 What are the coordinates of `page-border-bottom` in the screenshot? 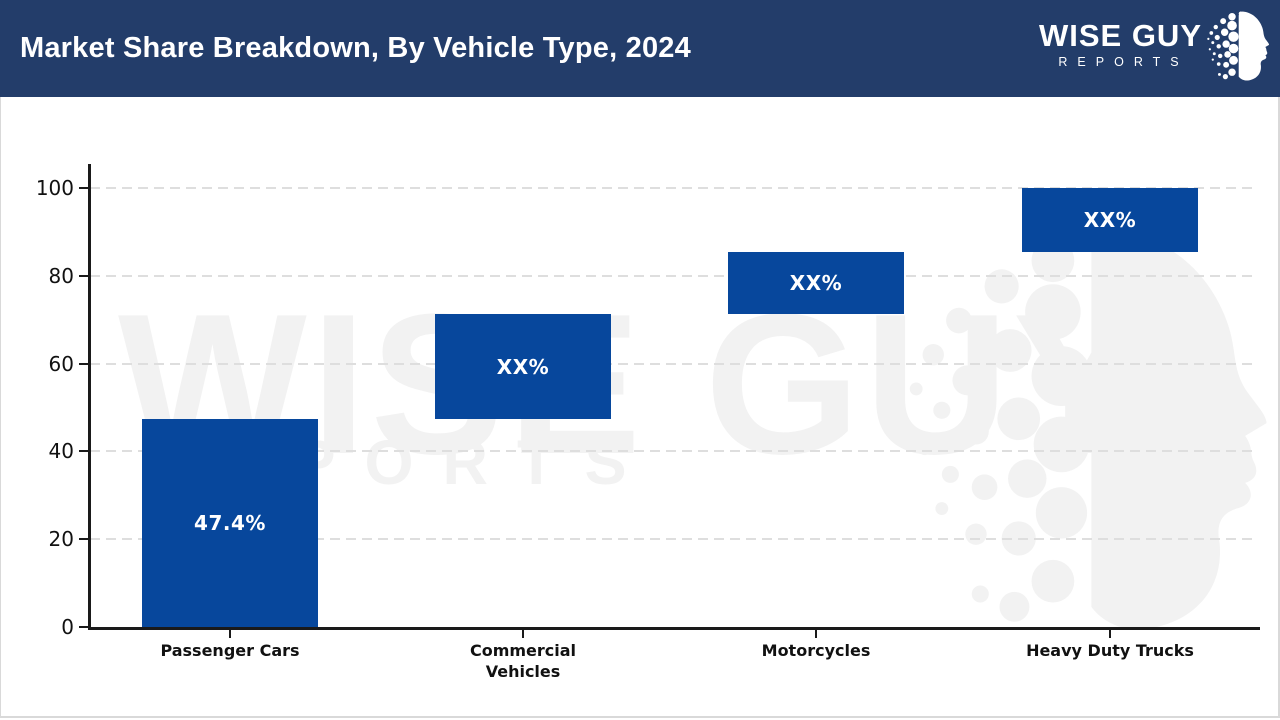 It's located at (640, 717).